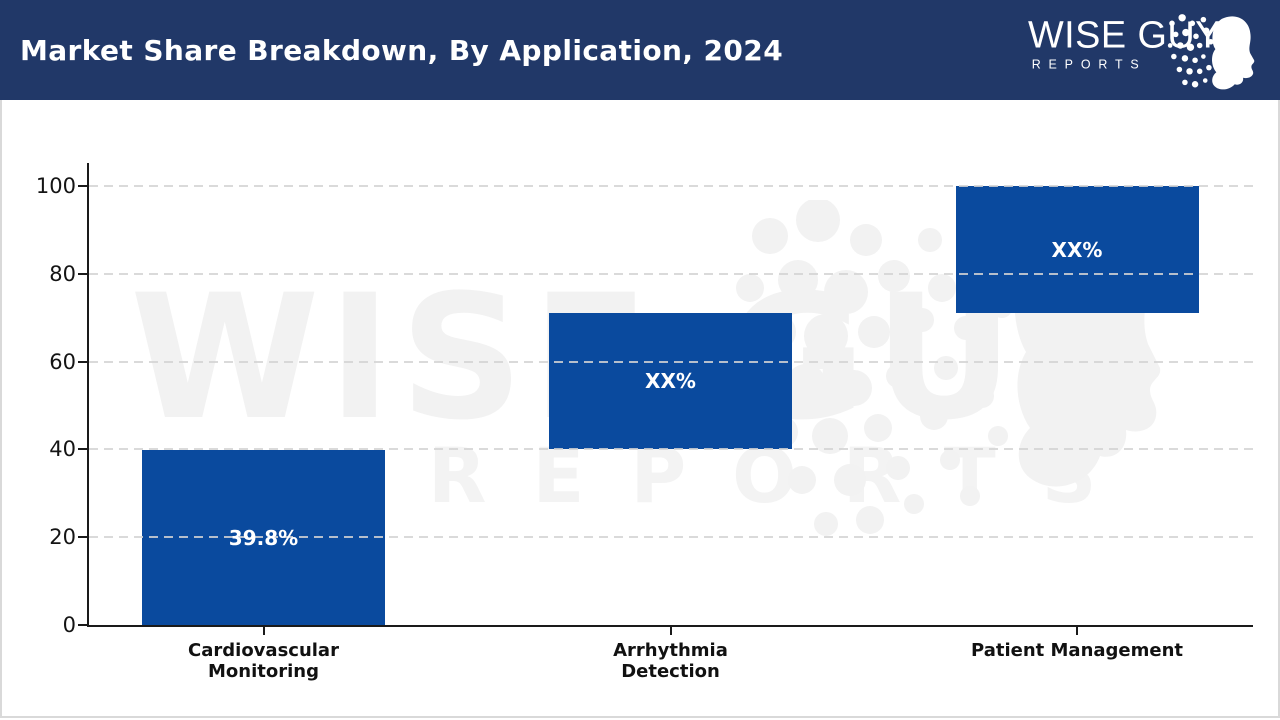  I want to click on y-axis-tick-label: 60, so click(62, 361).